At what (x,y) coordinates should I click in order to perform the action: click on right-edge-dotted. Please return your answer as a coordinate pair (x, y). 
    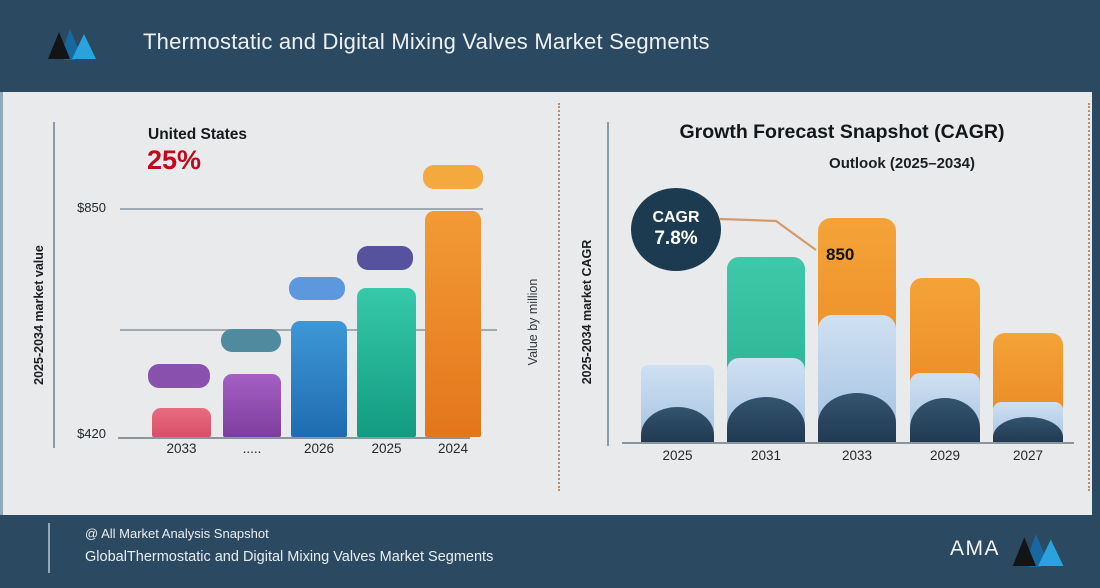
    Looking at the image, I should click on (1089, 297).